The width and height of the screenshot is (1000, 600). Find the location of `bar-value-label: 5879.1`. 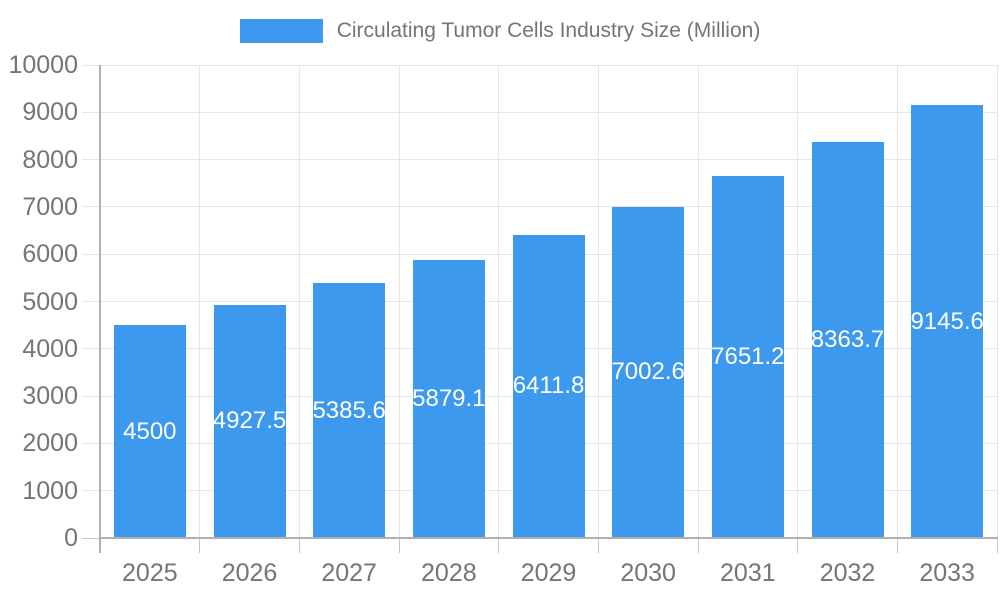

bar-value-label: 5879.1 is located at coordinates (449, 398).